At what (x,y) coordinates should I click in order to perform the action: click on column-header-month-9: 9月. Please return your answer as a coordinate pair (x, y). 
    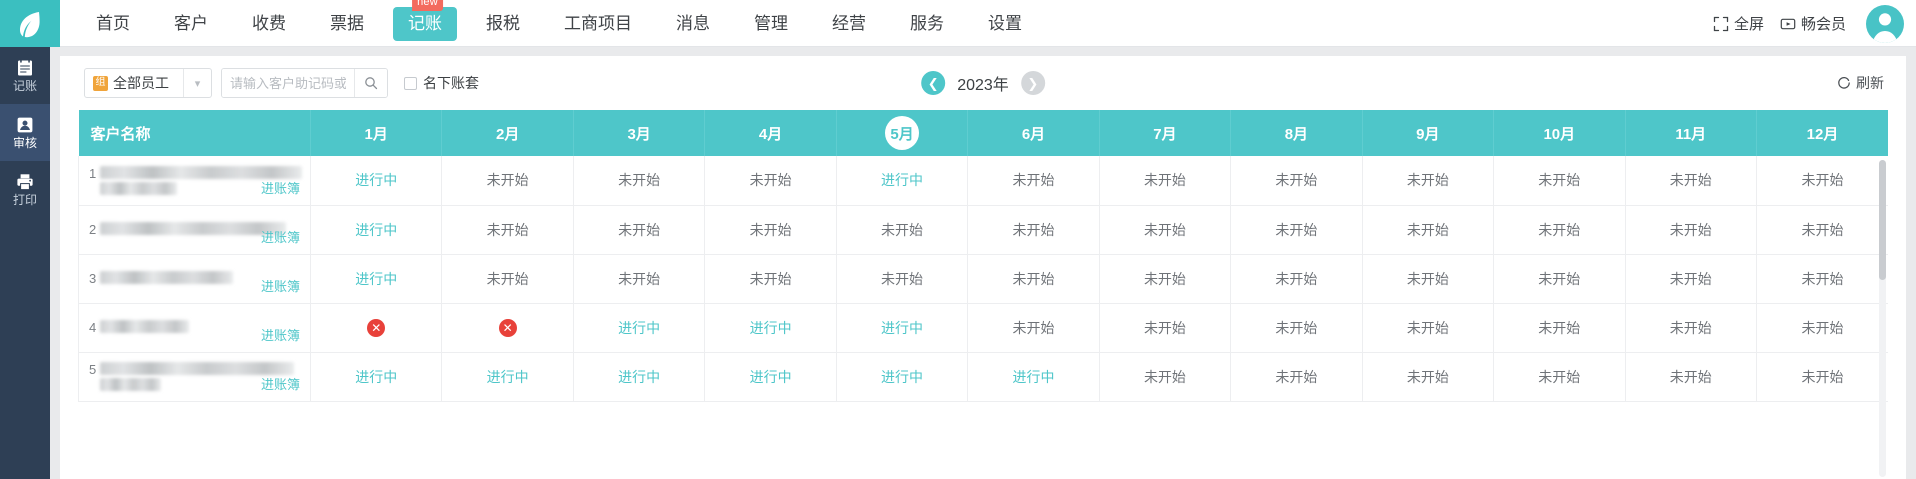
    Looking at the image, I should click on (1428, 133).